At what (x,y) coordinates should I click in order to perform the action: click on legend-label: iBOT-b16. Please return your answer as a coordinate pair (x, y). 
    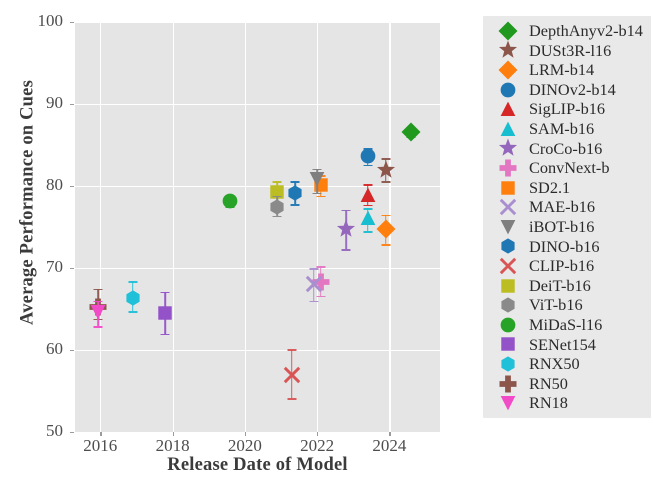
    Looking at the image, I should click on (562, 226).